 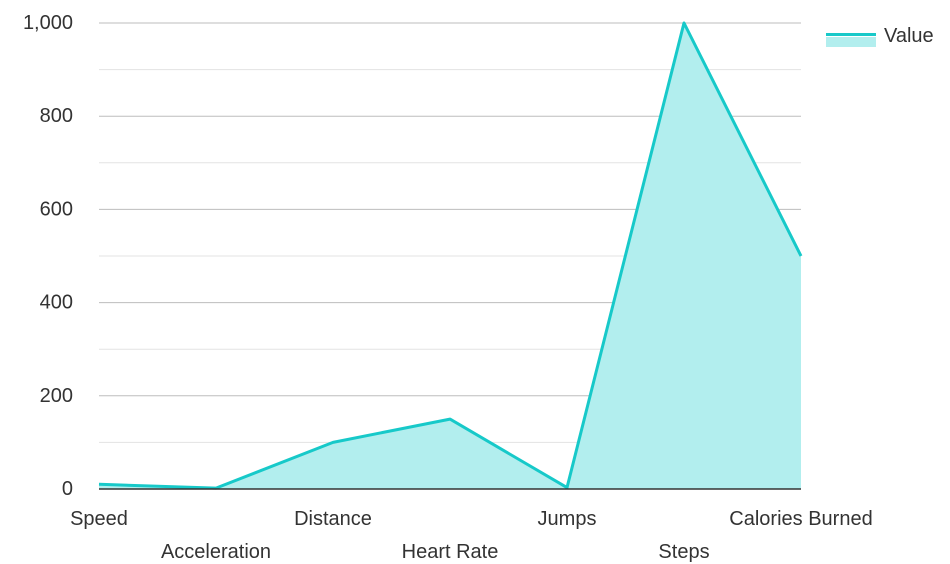 I want to click on y-tick-label: 800, so click(x=56, y=116).